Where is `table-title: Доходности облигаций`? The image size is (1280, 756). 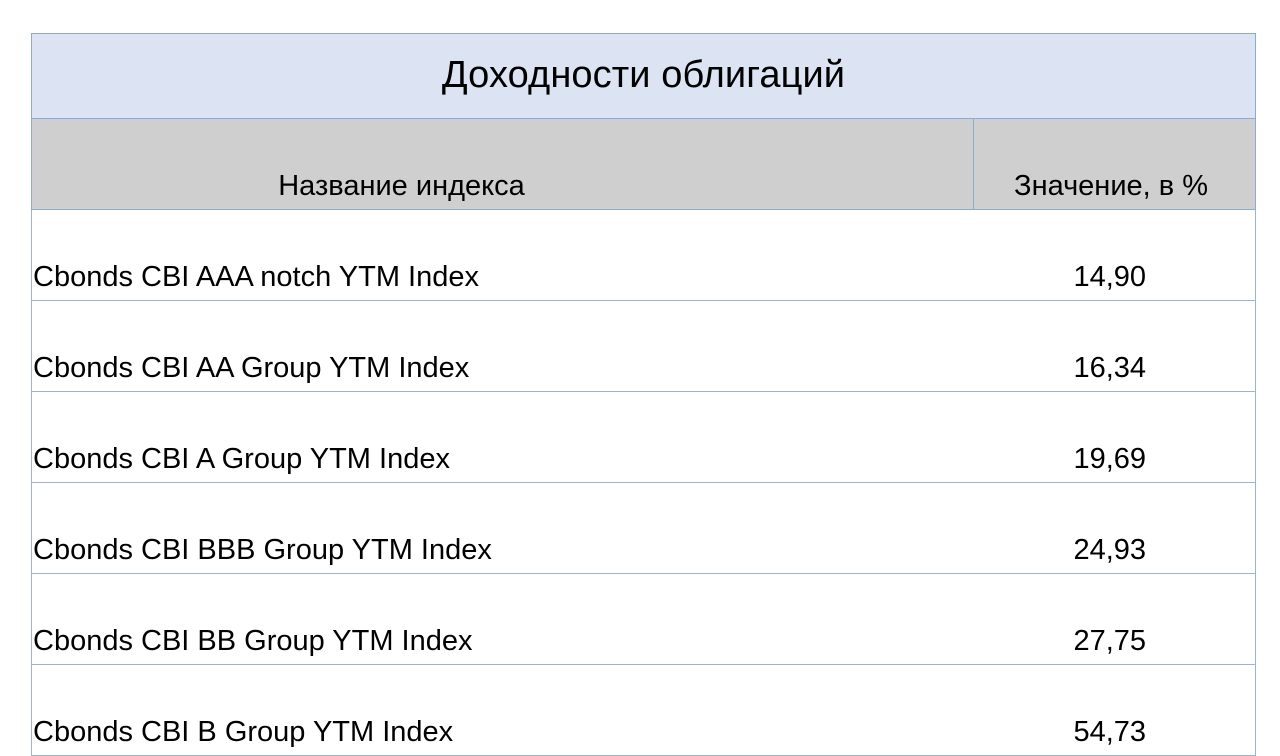
table-title: Доходности облигаций is located at coordinates (643, 76).